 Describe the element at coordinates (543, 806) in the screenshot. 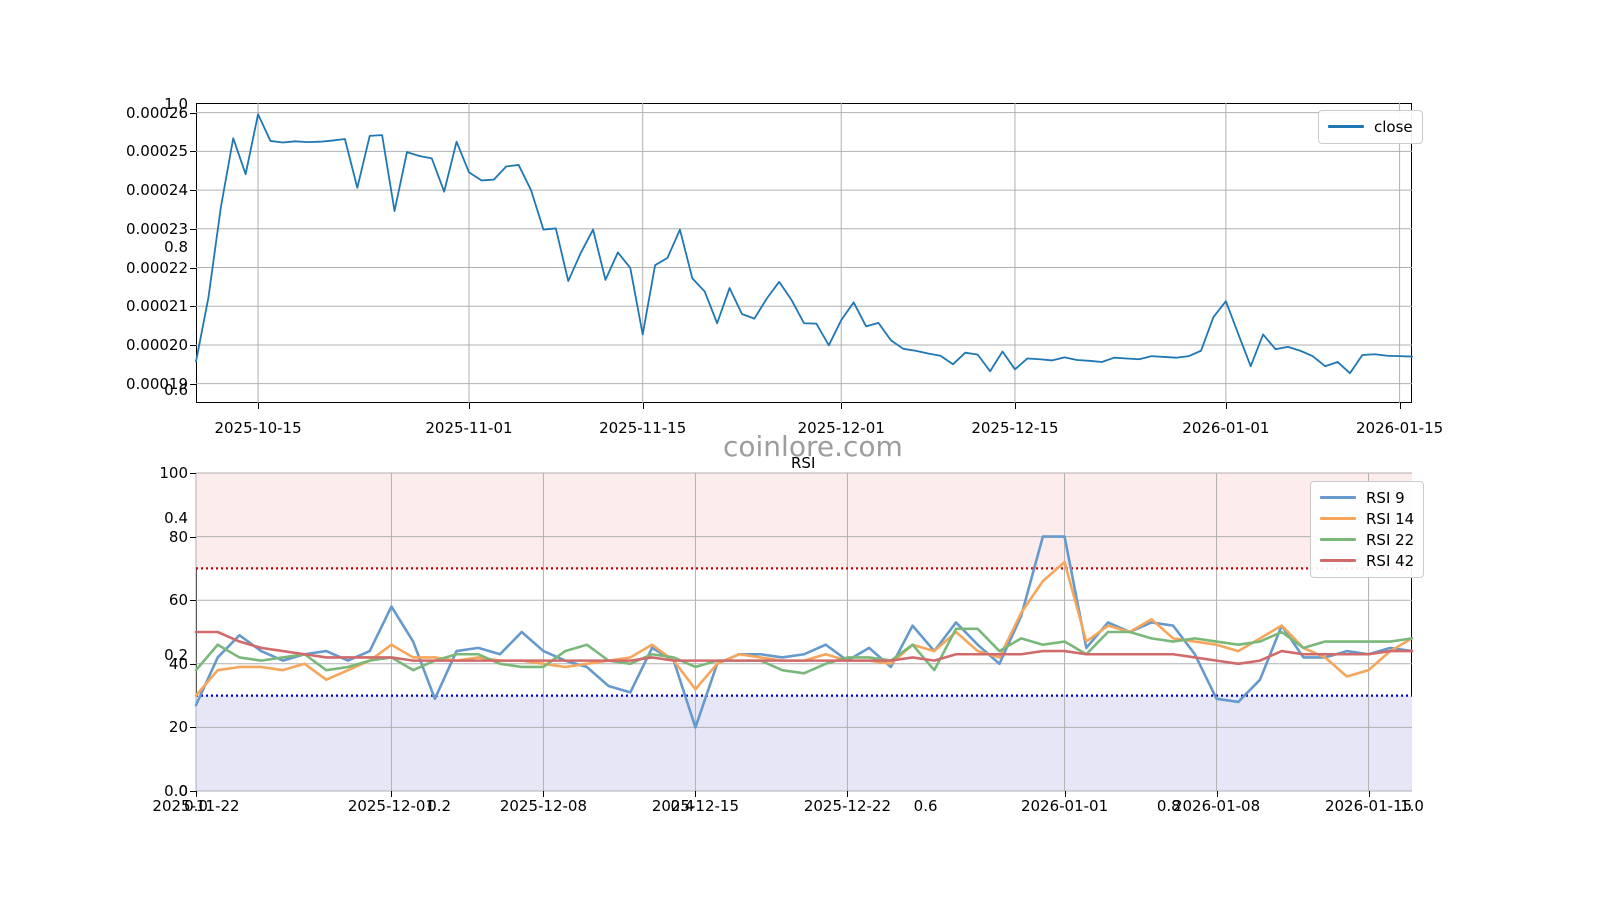

I see `rsi-x-tick: 2025-12-08` at that location.